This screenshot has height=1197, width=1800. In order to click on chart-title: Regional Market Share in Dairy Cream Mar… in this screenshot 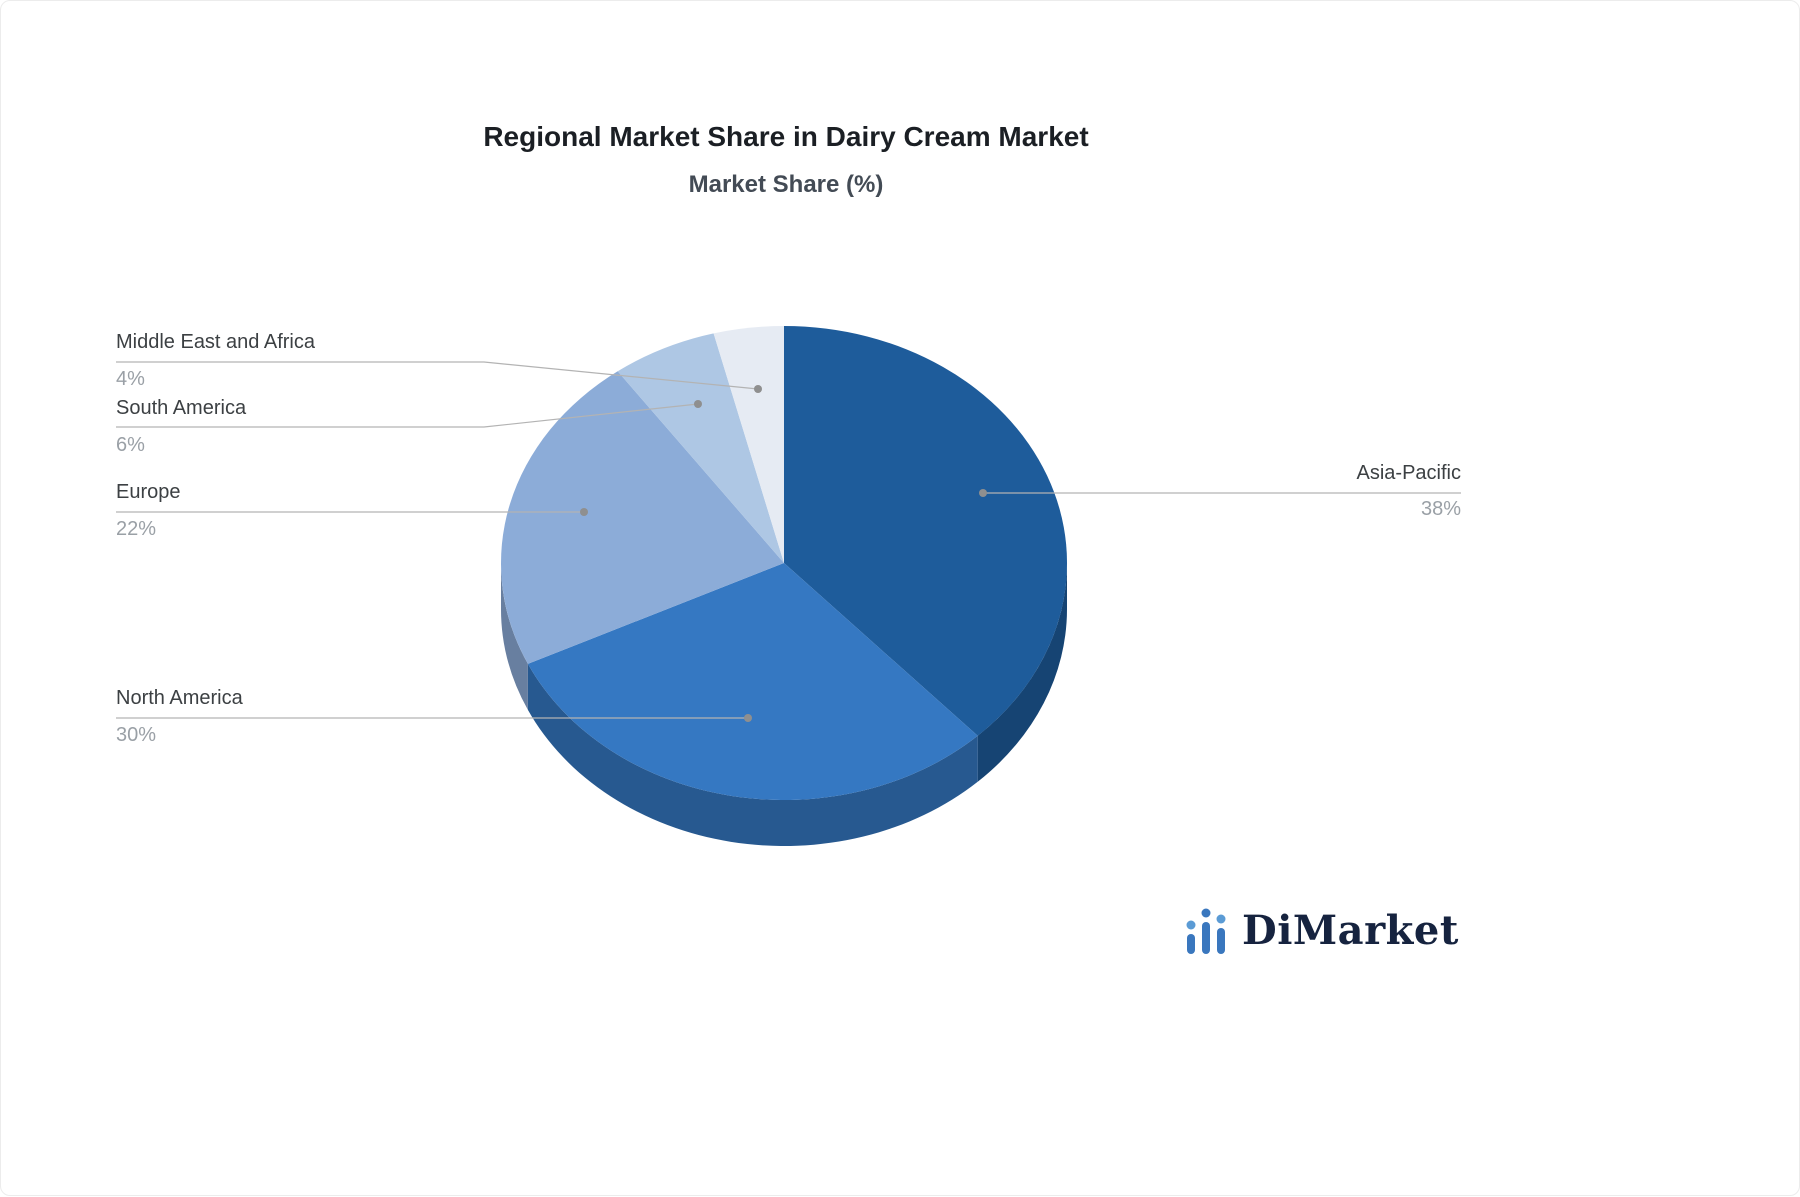, I will do `click(786, 136)`.